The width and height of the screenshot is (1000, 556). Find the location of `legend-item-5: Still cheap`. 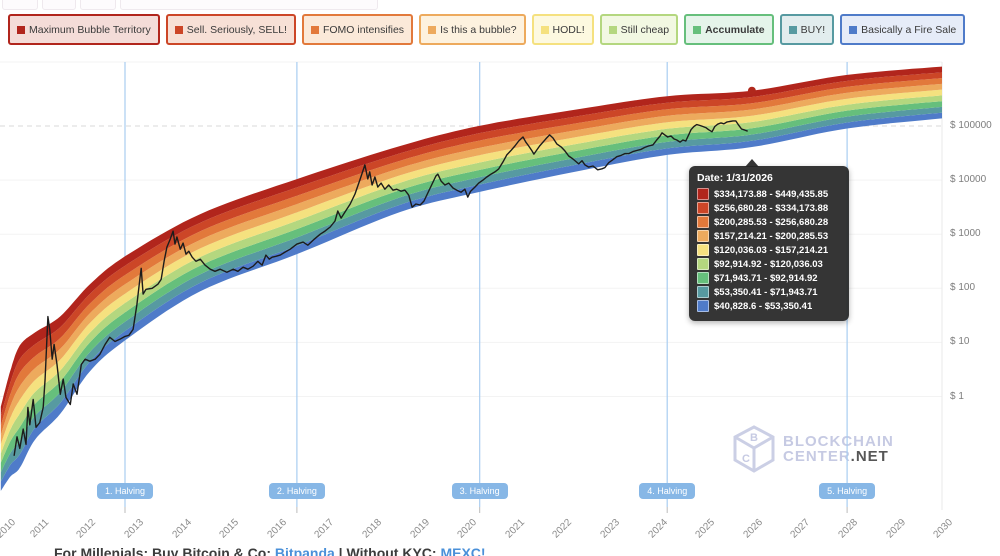

legend-item-5: Still cheap is located at coordinates (639, 29).